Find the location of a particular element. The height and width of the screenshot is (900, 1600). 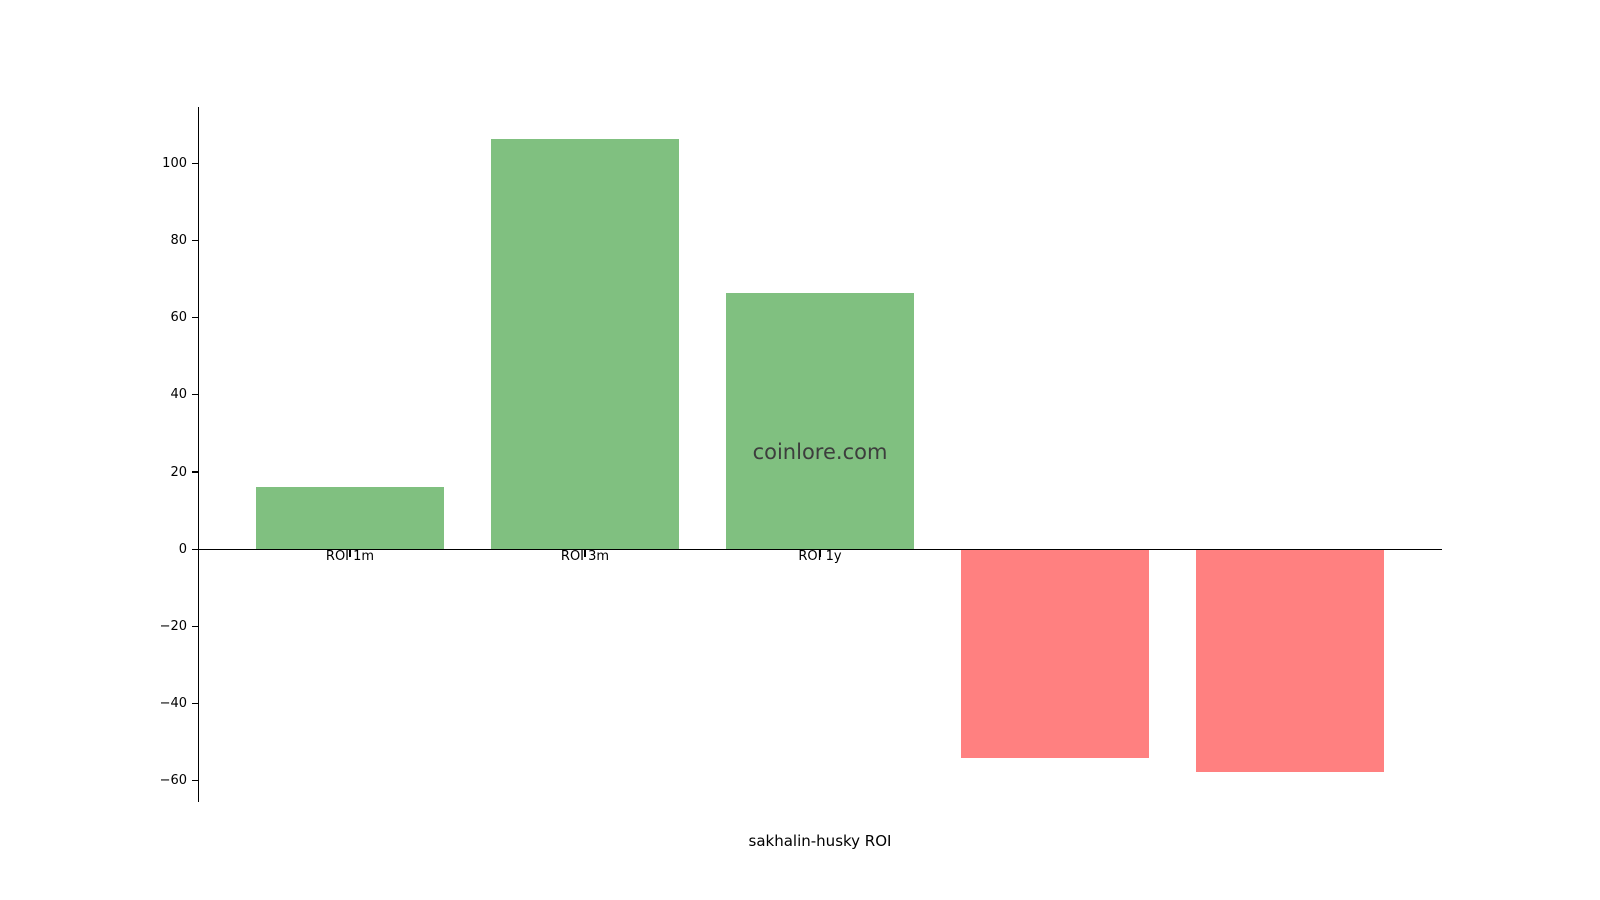

y-tick-label: 20 is located at coordinates (178, 472).